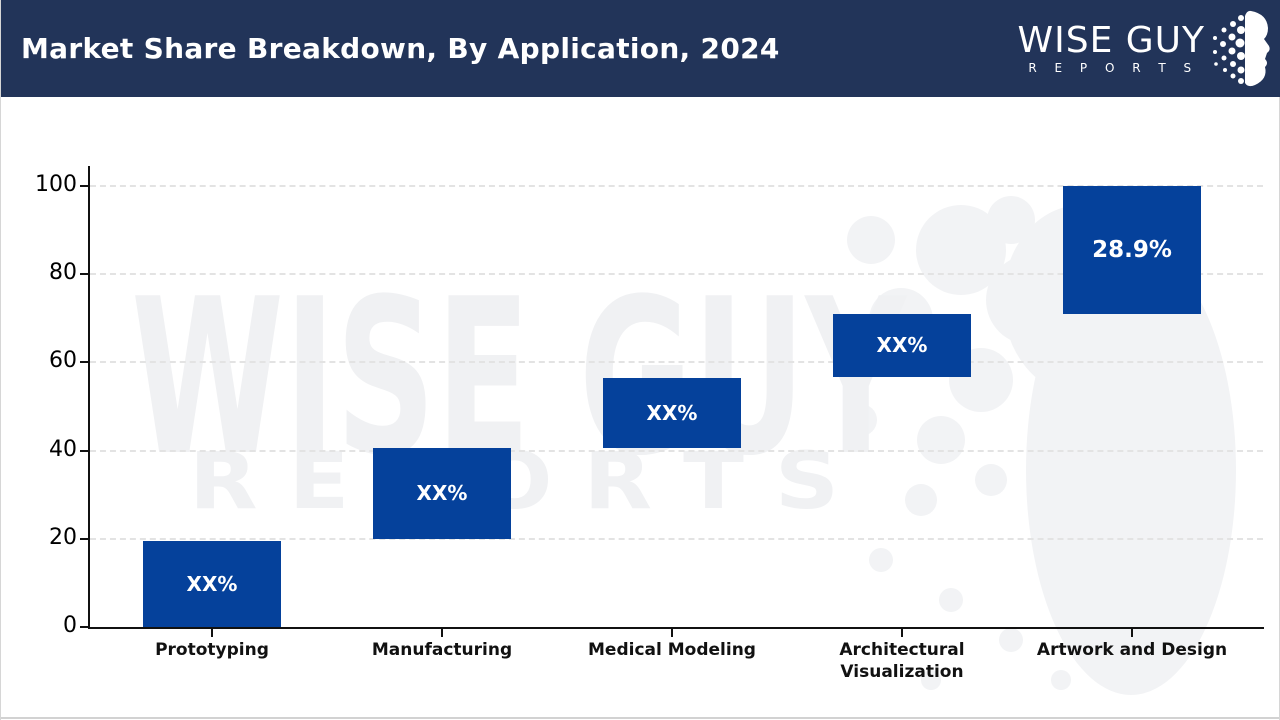 Image resolution: width=1280 pixels, height=720 pixels. I want to click on y-axis-spine, so click(89, 396).